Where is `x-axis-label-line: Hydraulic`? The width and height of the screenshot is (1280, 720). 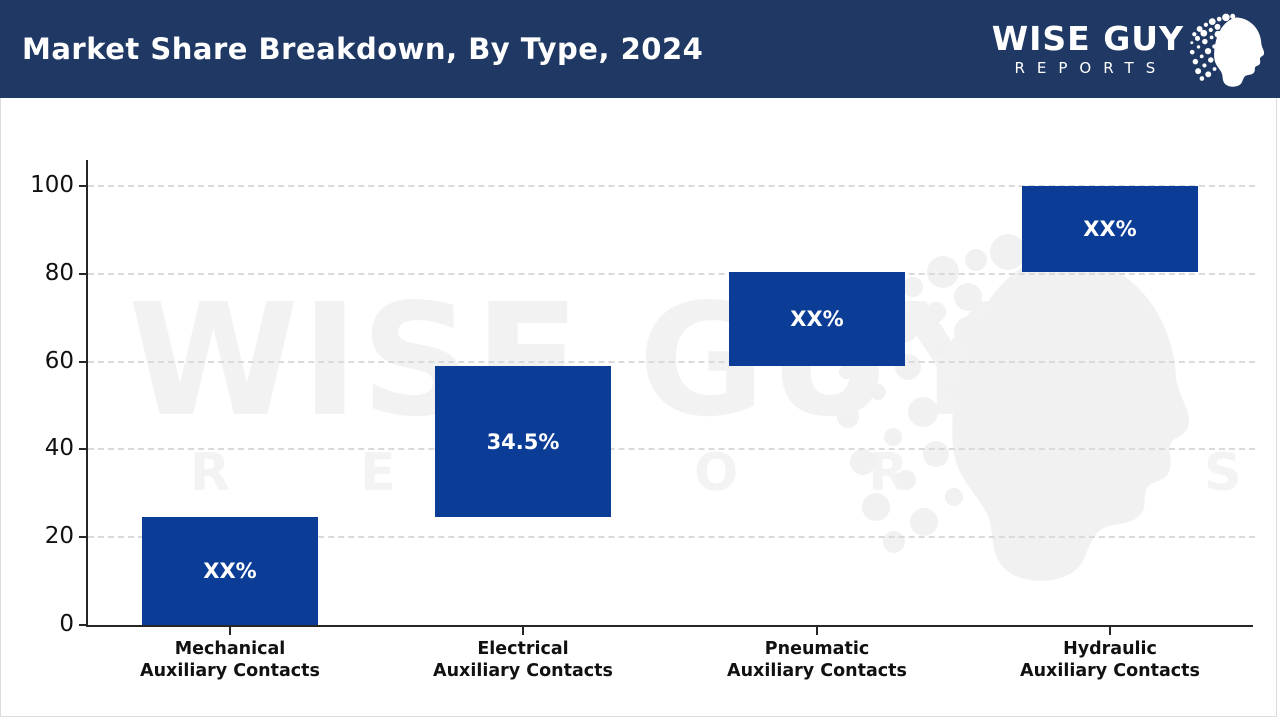
x-axis-label-line: Hydraulic is located at coordinates (1110, 649).